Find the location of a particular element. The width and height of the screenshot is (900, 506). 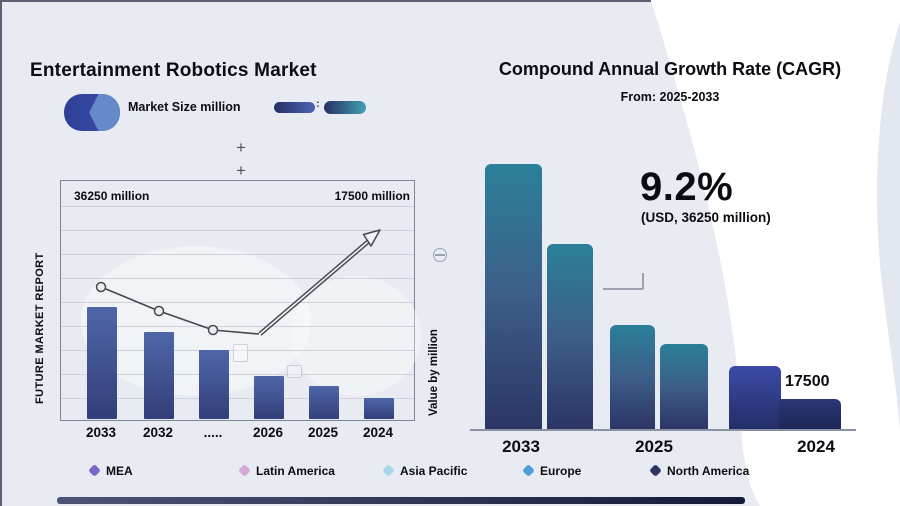

page-title: Entertainment Robotics Market is located at coordinates (173, 70).